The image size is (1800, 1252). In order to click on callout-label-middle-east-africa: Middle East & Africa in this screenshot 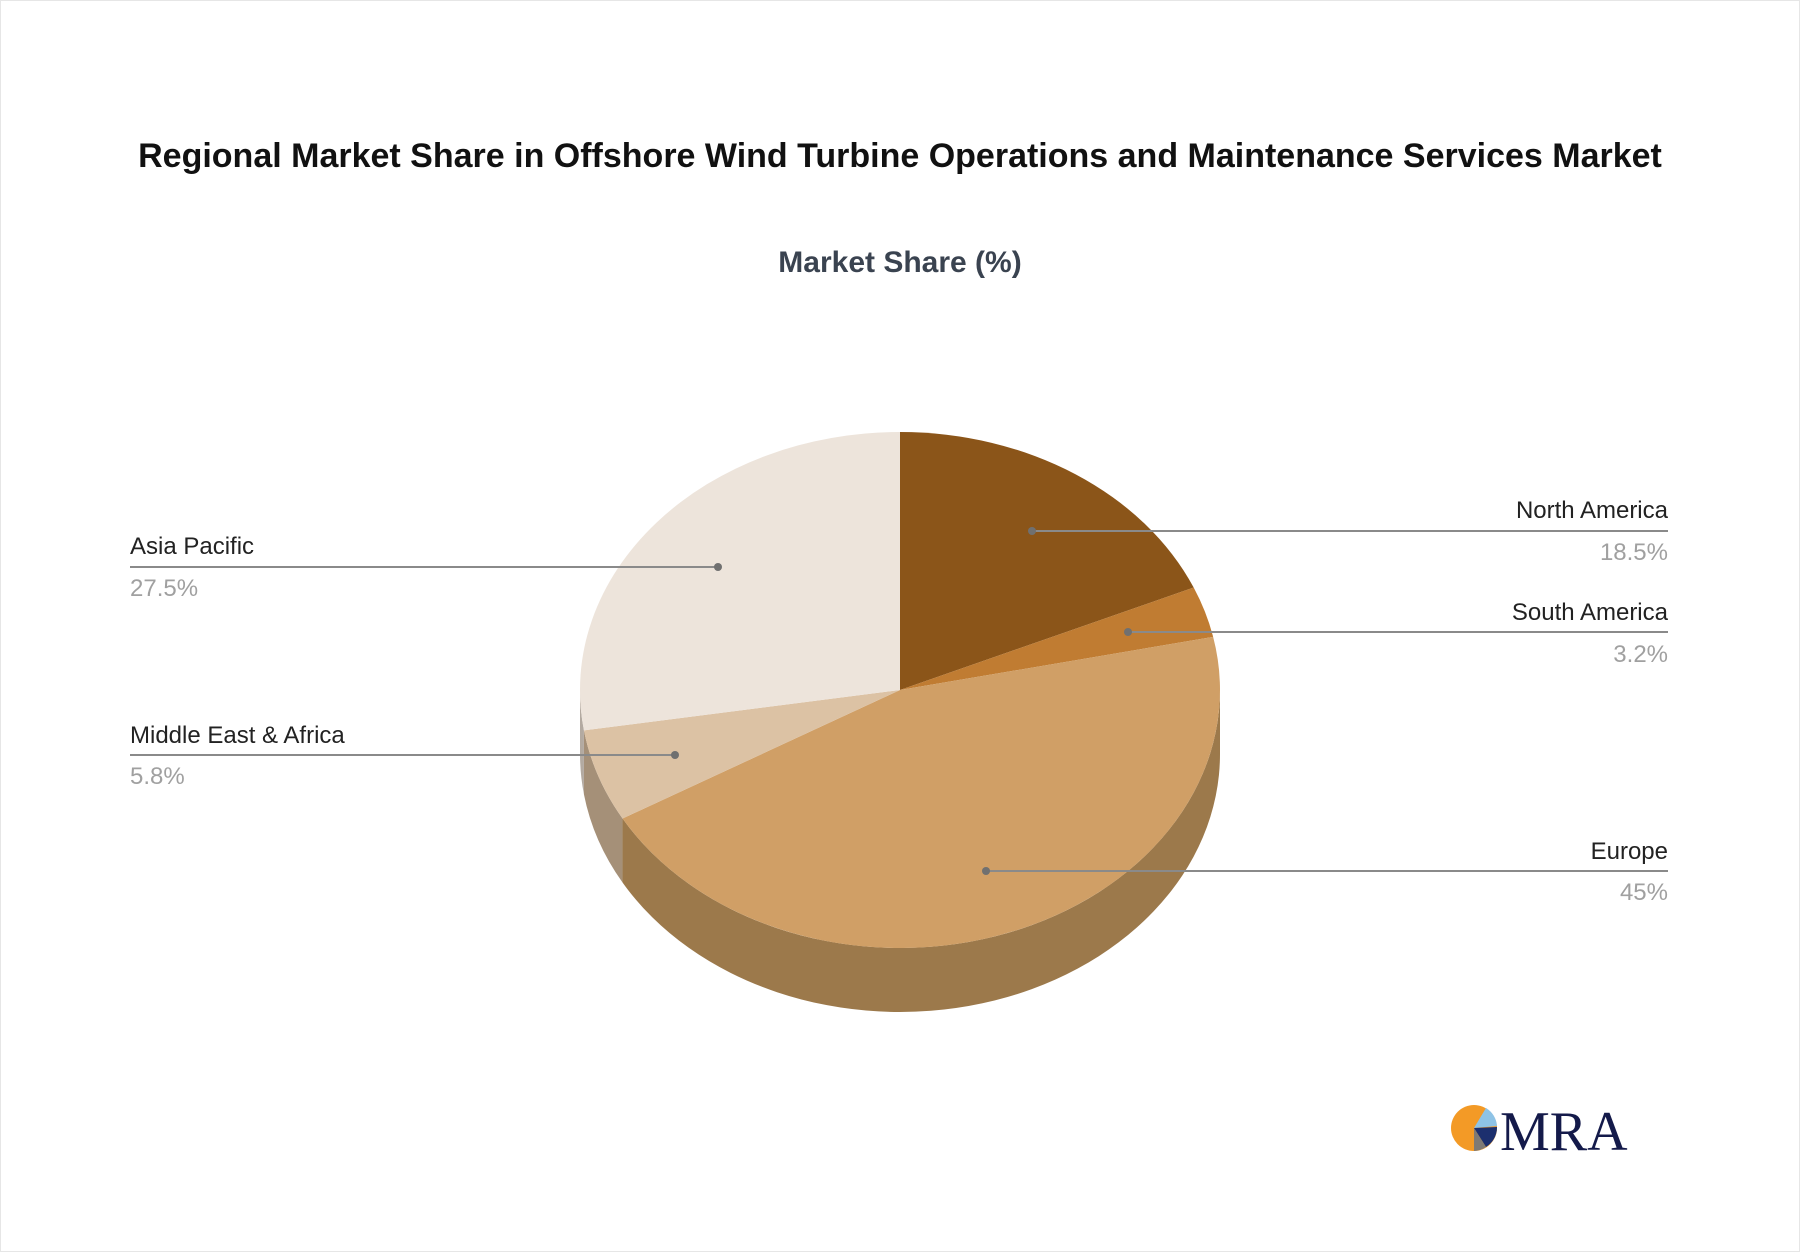, I will do `click(237, 735)`.